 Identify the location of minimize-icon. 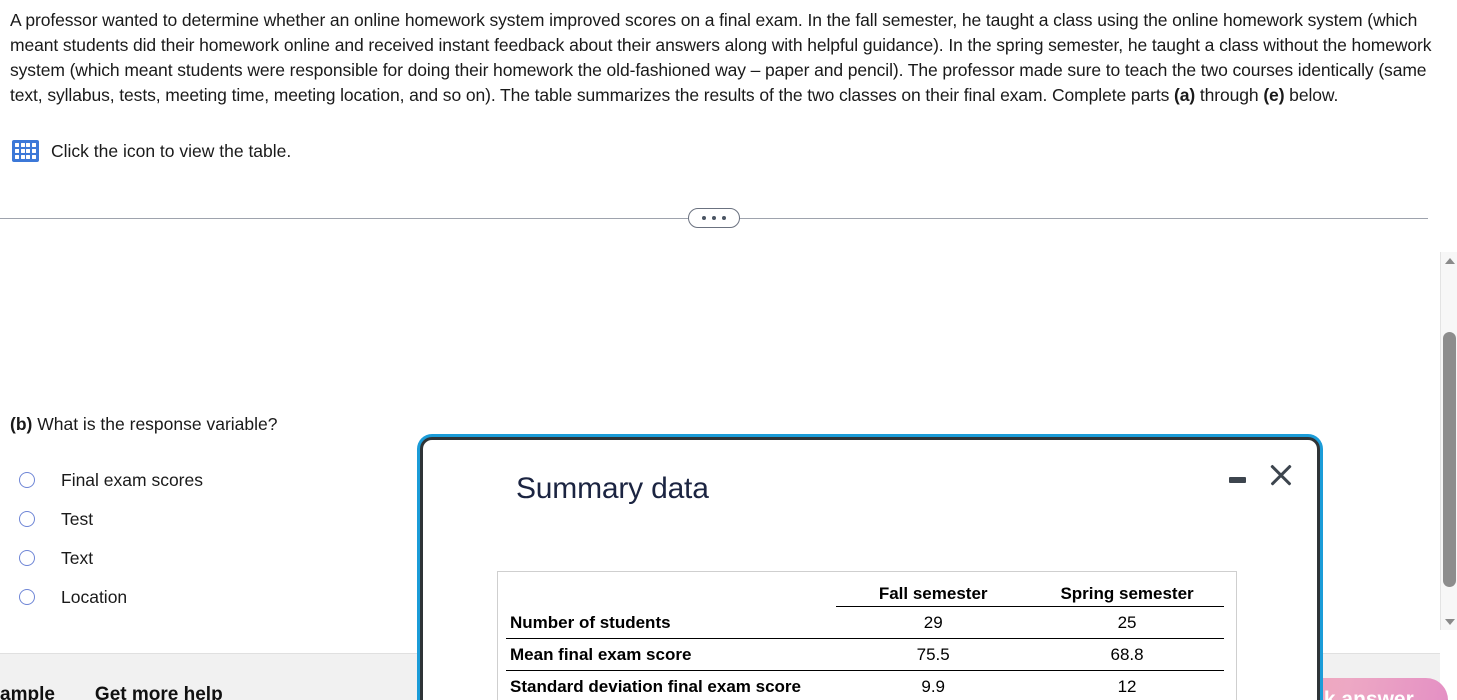
(1237, 480).